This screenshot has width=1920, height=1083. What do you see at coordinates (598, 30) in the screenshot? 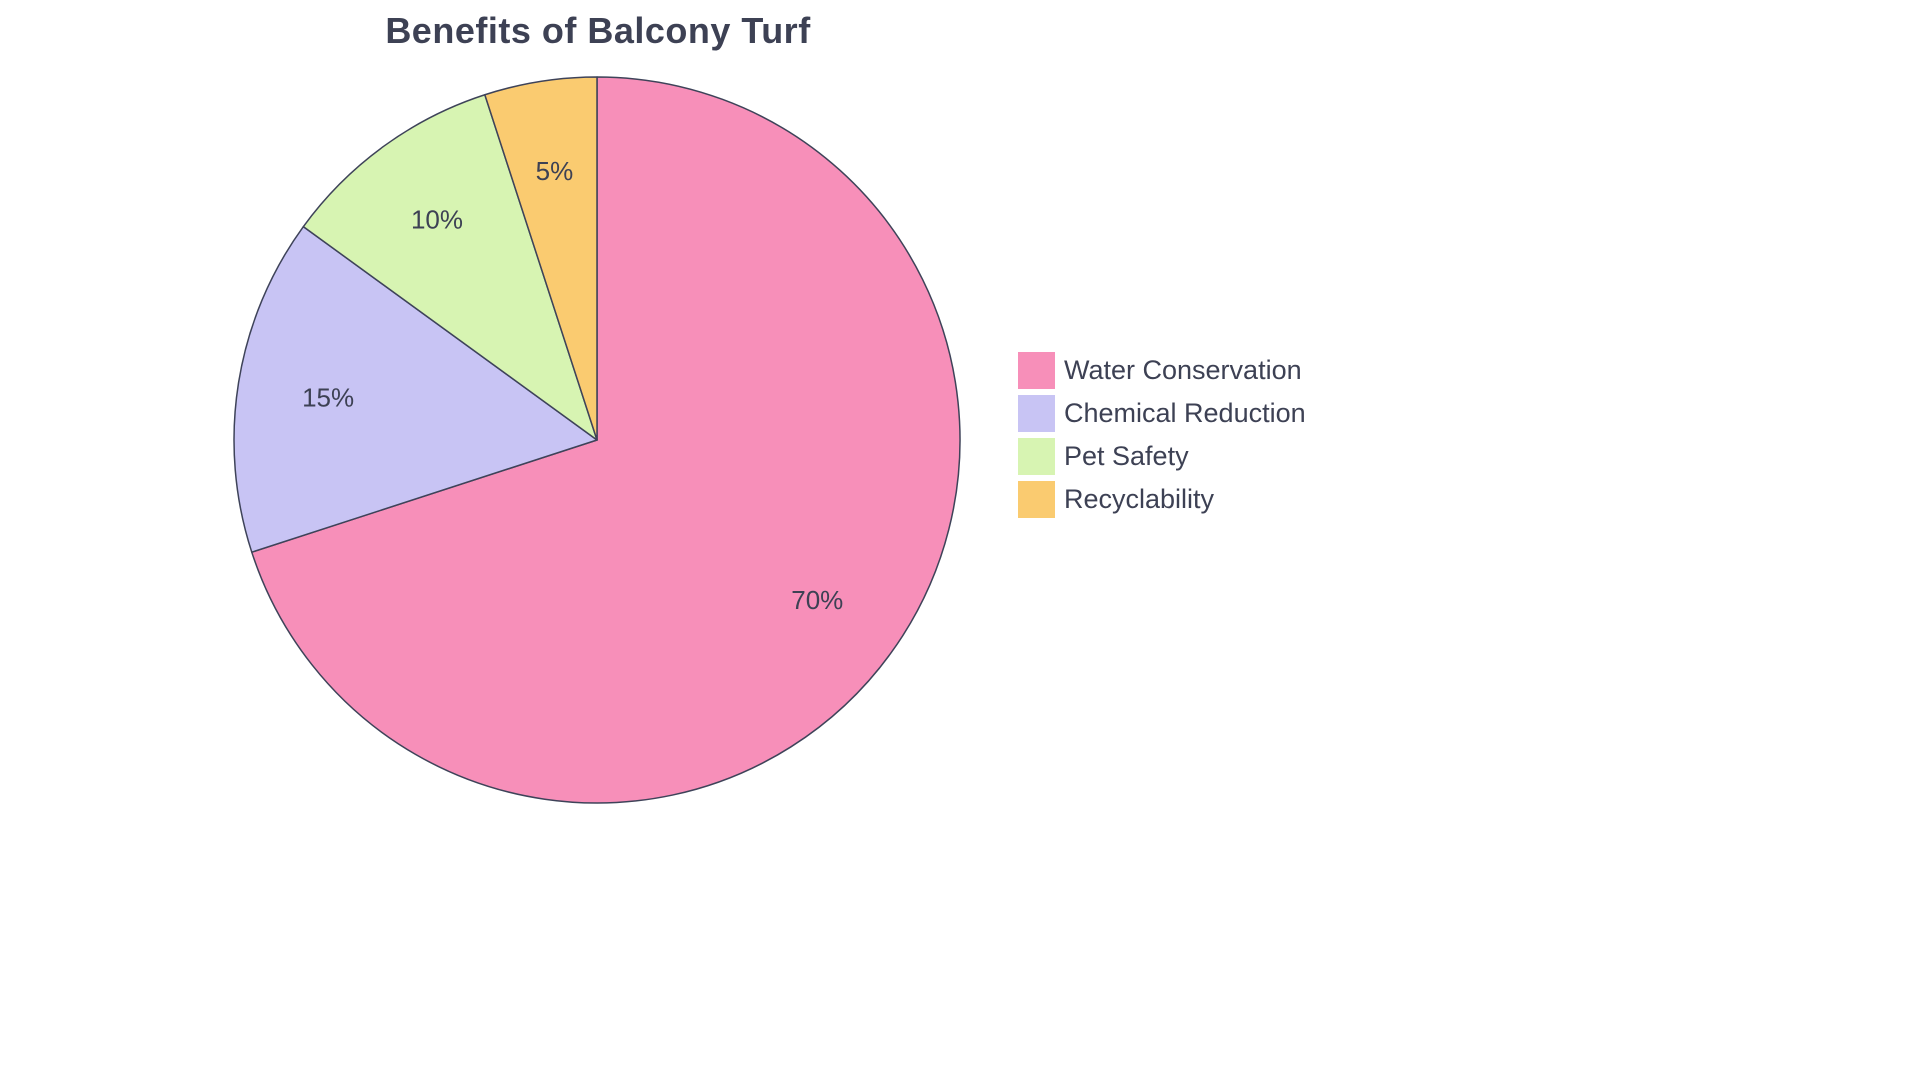
I see `chart-title: Benefits of Balcony Turf` at bounding box center [598, 30].